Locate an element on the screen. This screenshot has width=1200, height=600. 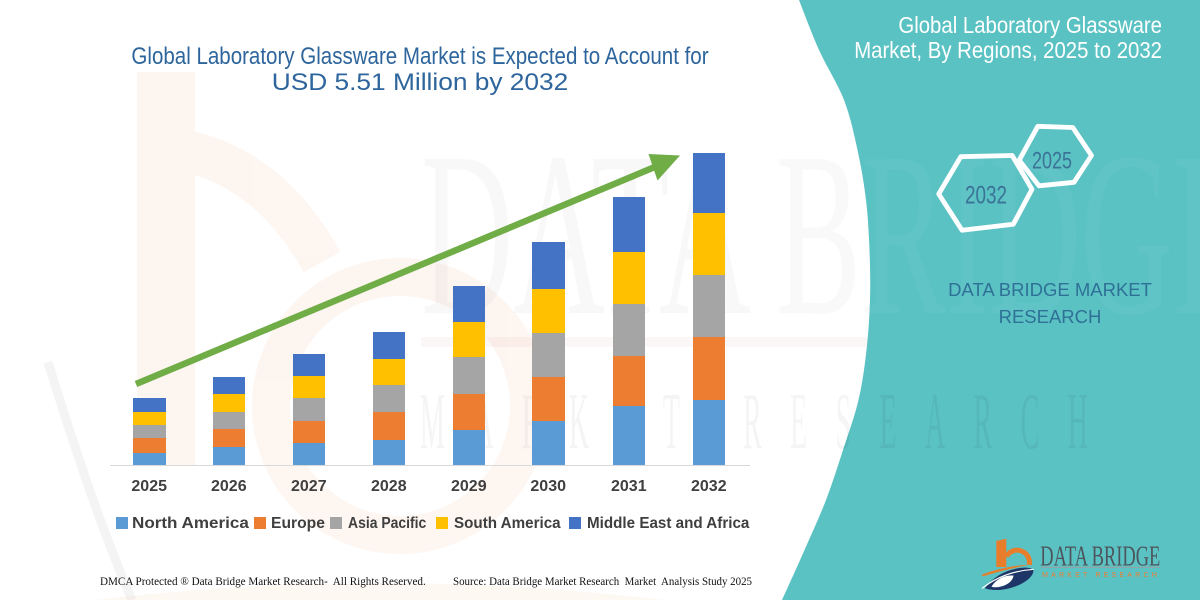
svg-text: 2032 is located at coordinates (986, 196).